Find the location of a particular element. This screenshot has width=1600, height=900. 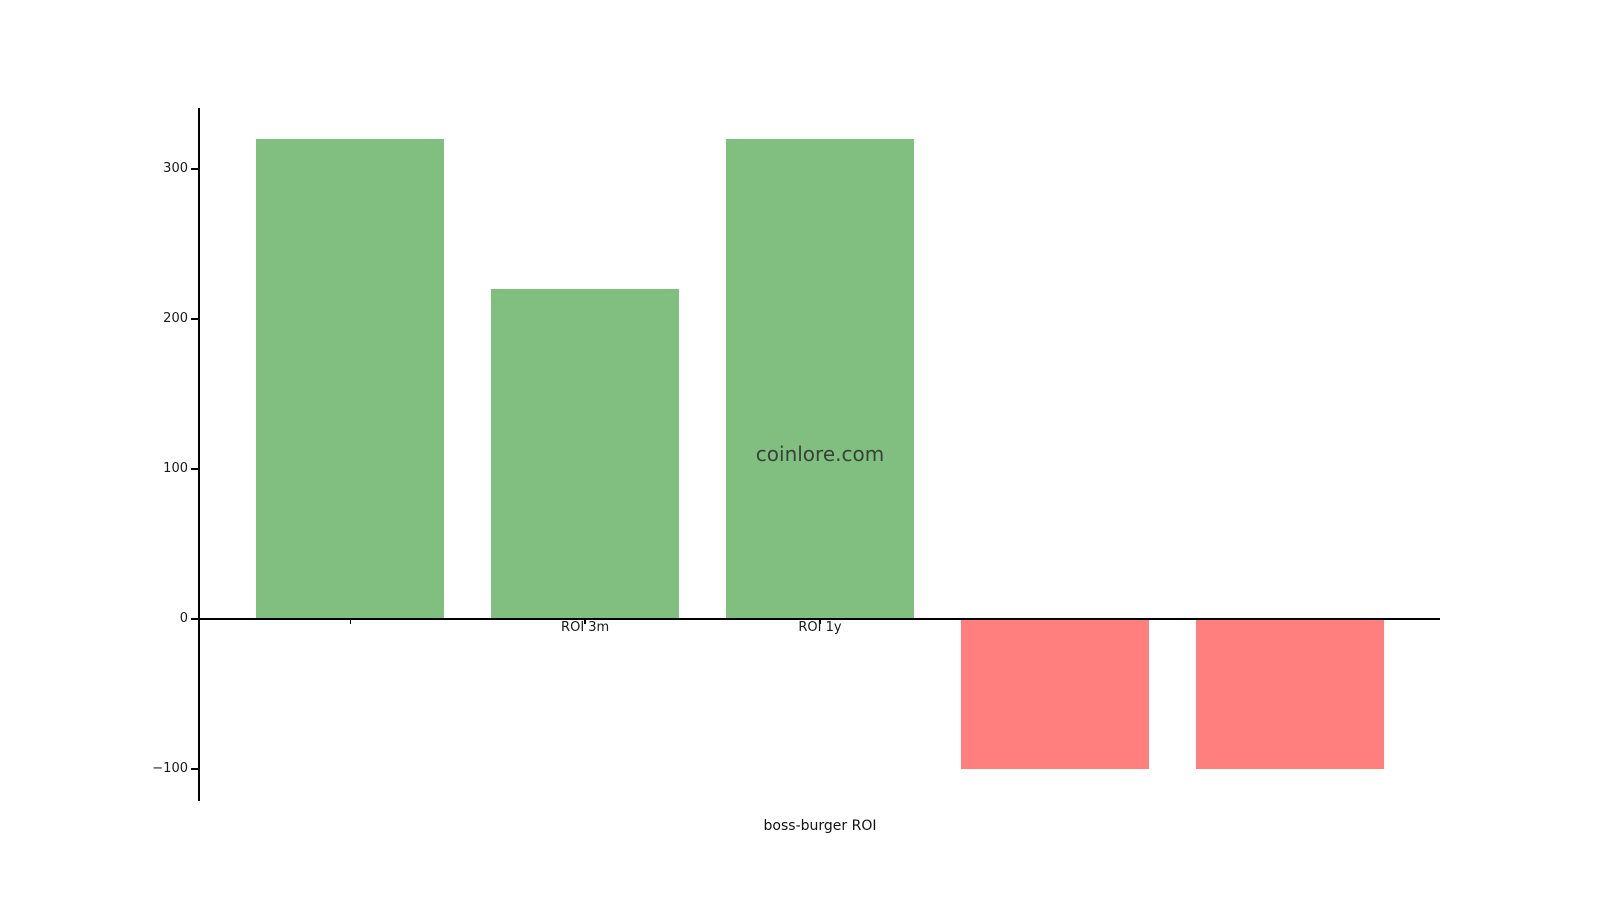

x-axis-line is located at coordinates (819, 619).